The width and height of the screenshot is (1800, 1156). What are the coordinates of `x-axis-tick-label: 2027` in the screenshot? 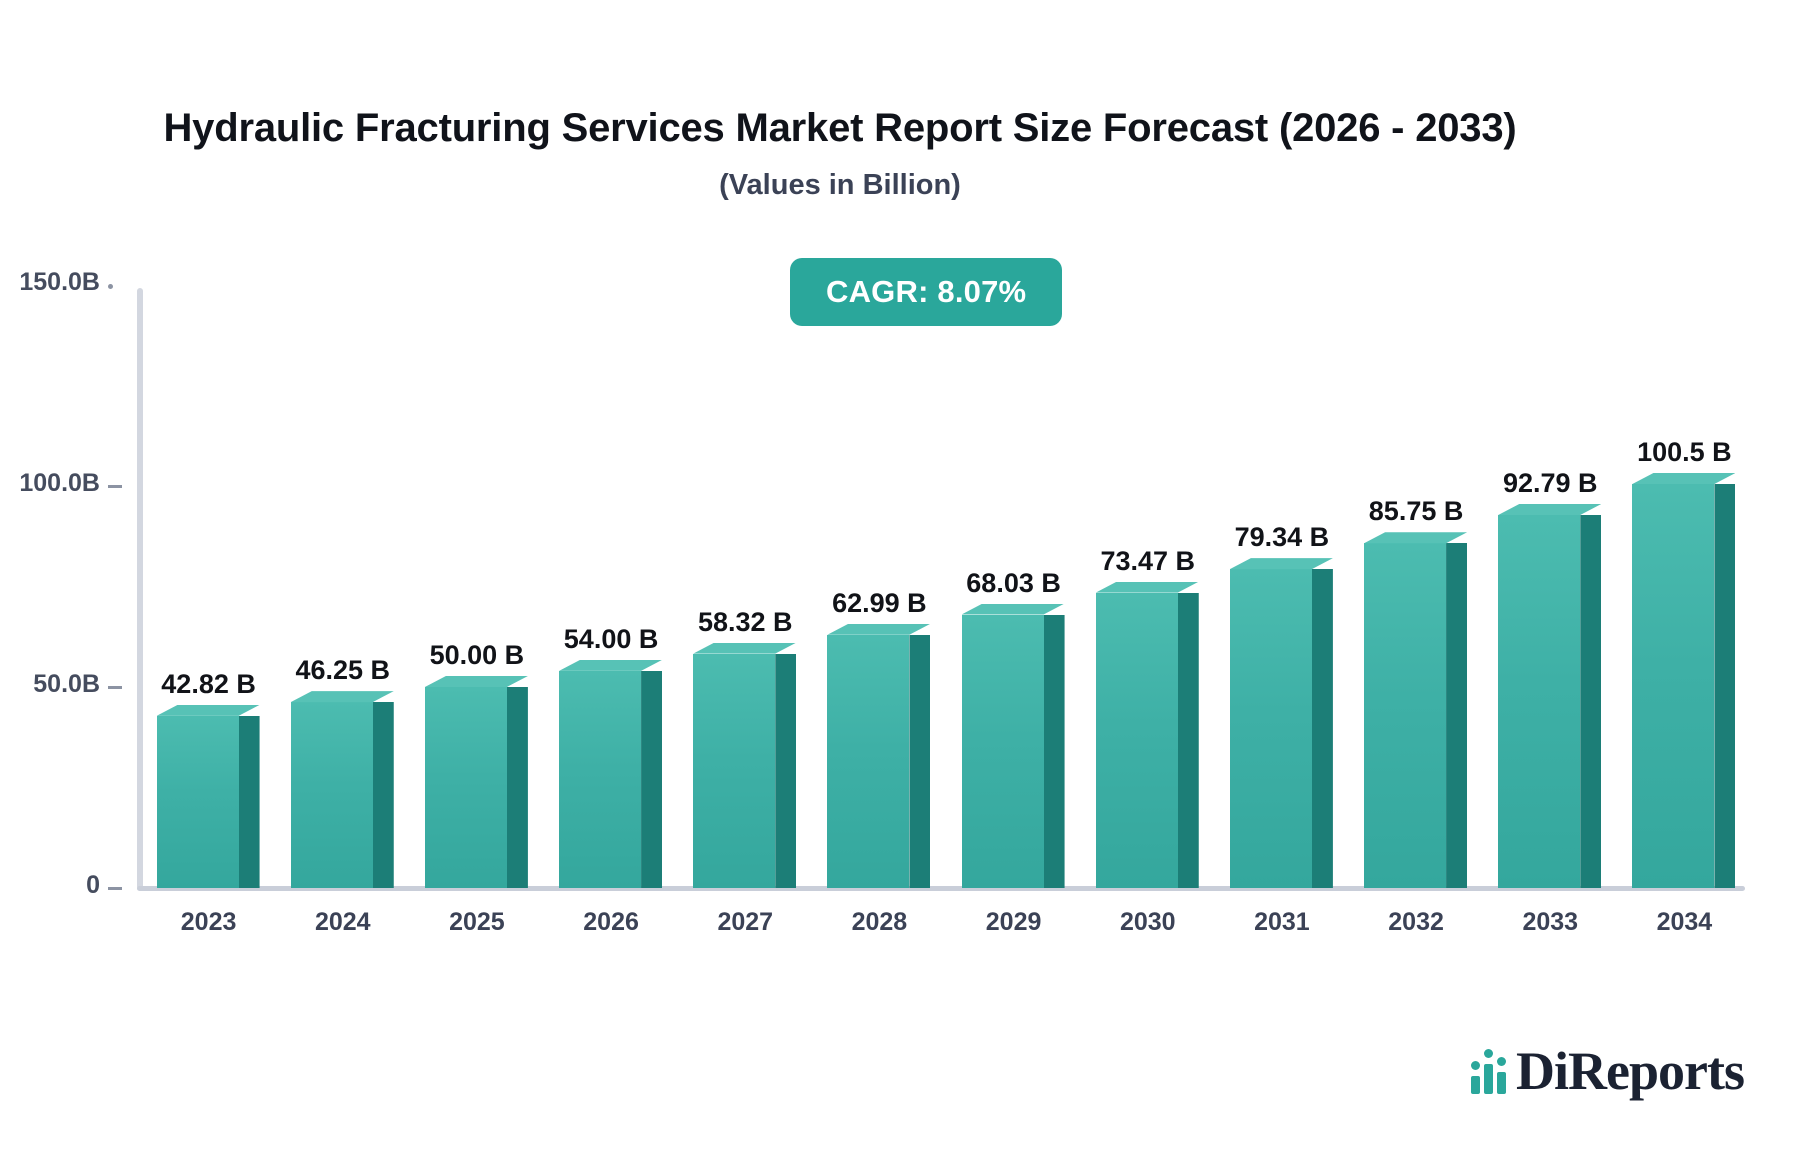 It's located at (745, 922).